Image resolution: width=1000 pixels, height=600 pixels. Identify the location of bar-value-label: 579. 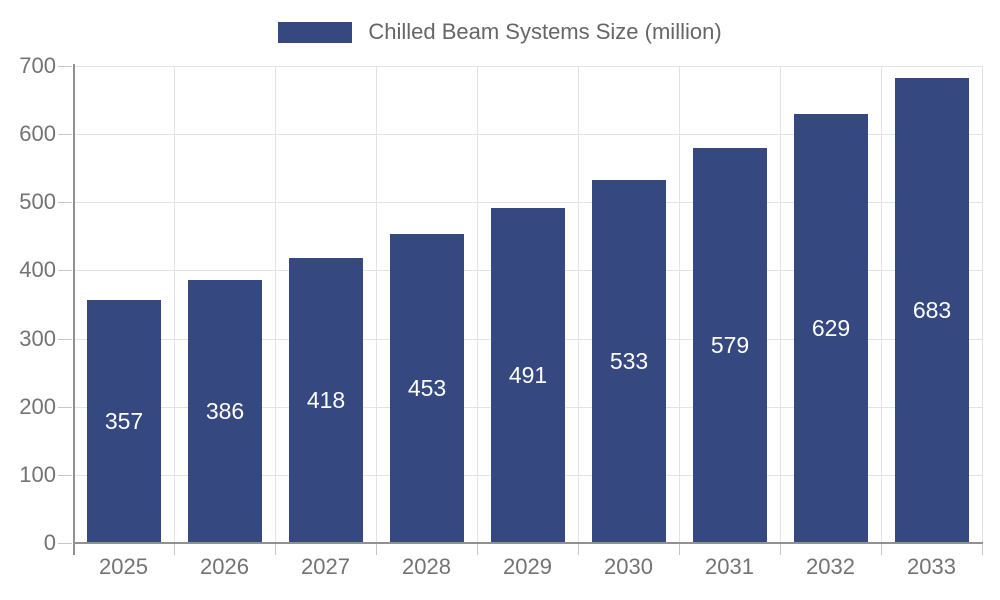
(730, 345).